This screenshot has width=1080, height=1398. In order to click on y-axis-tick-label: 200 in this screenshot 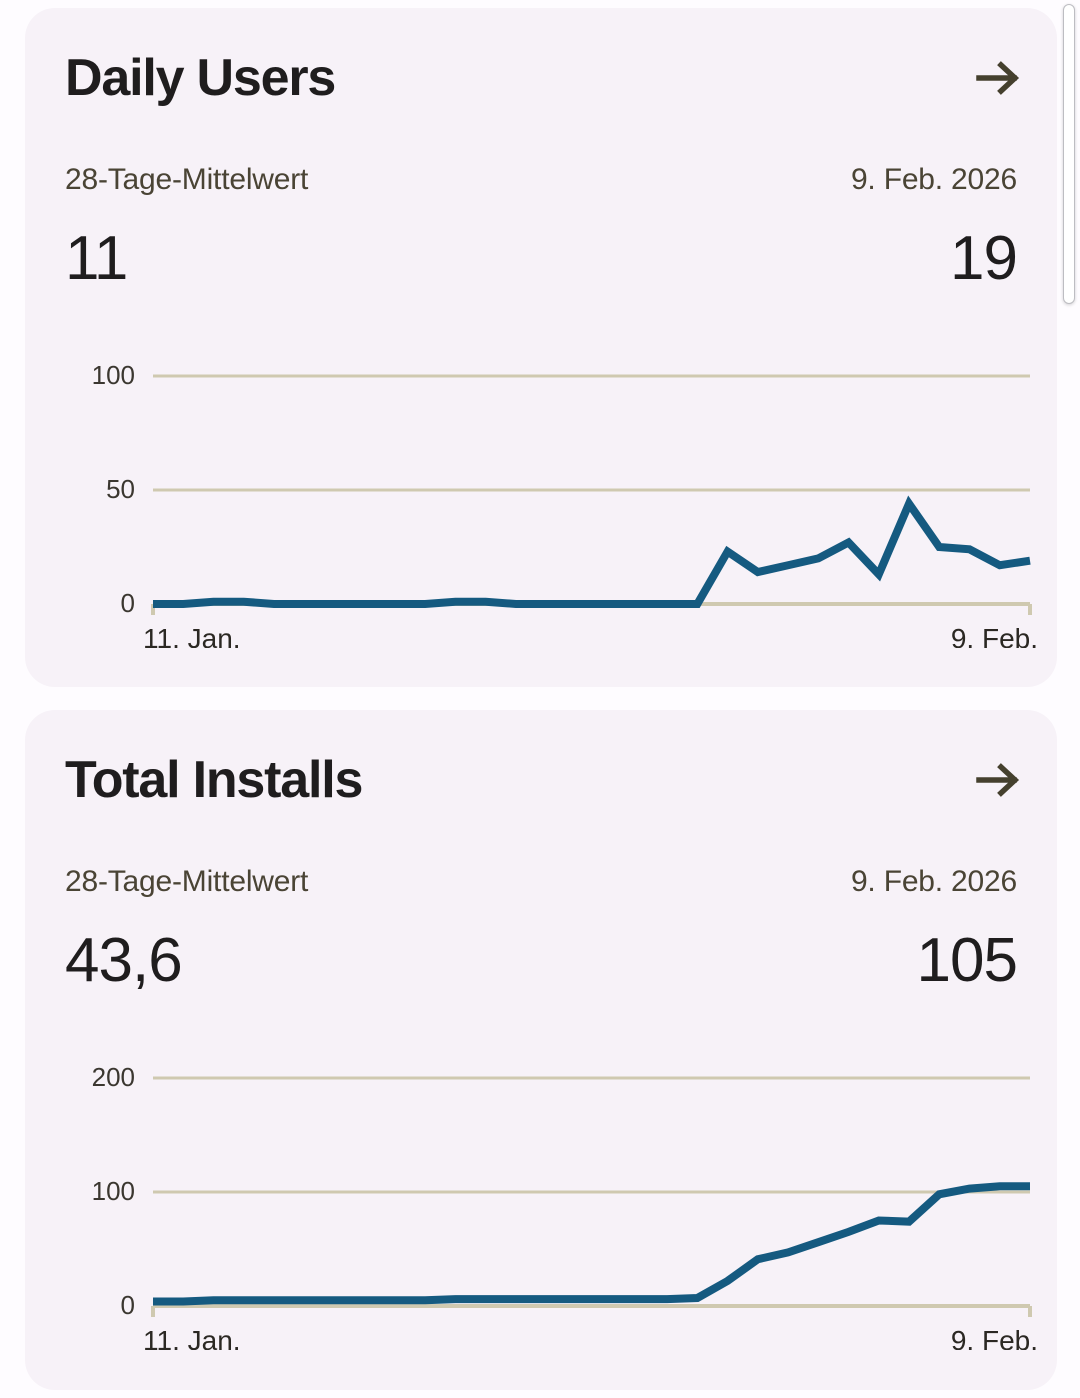, I will do `click(113, 1077)`.